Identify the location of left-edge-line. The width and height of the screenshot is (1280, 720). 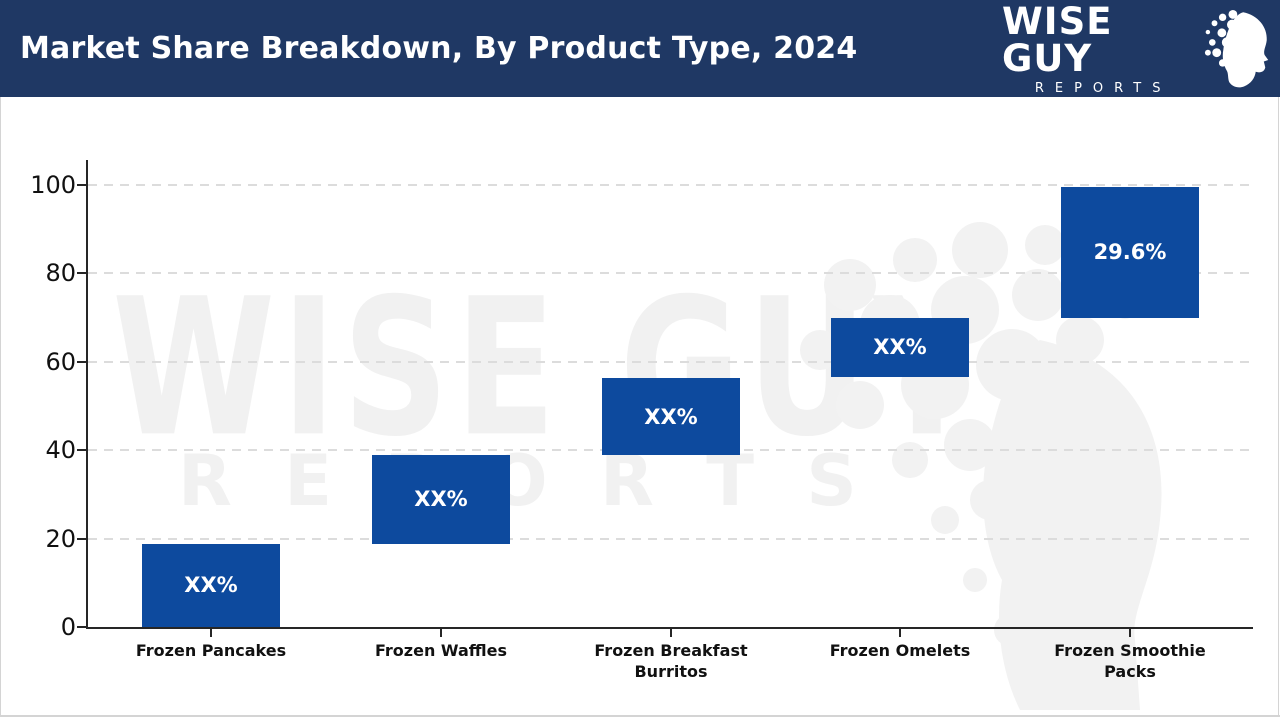
(0, 407).